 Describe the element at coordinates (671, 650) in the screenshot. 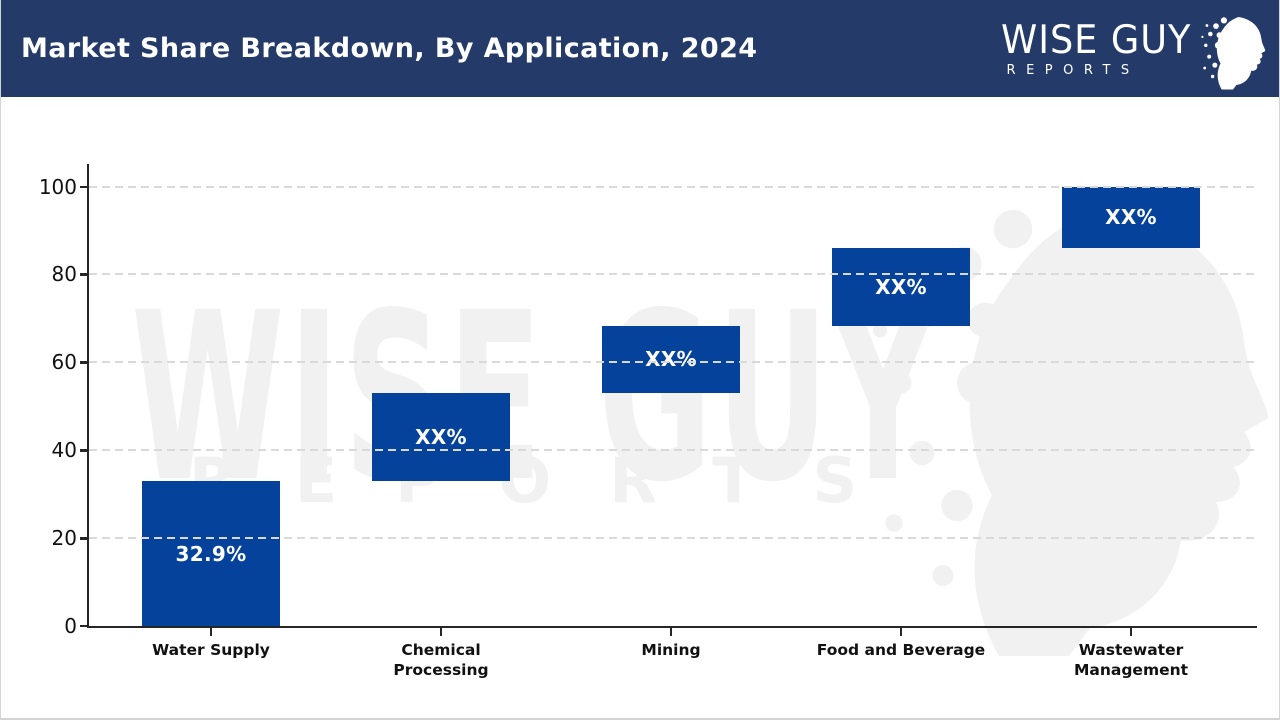

I see `x-axis-category-label: Mining` at that location.